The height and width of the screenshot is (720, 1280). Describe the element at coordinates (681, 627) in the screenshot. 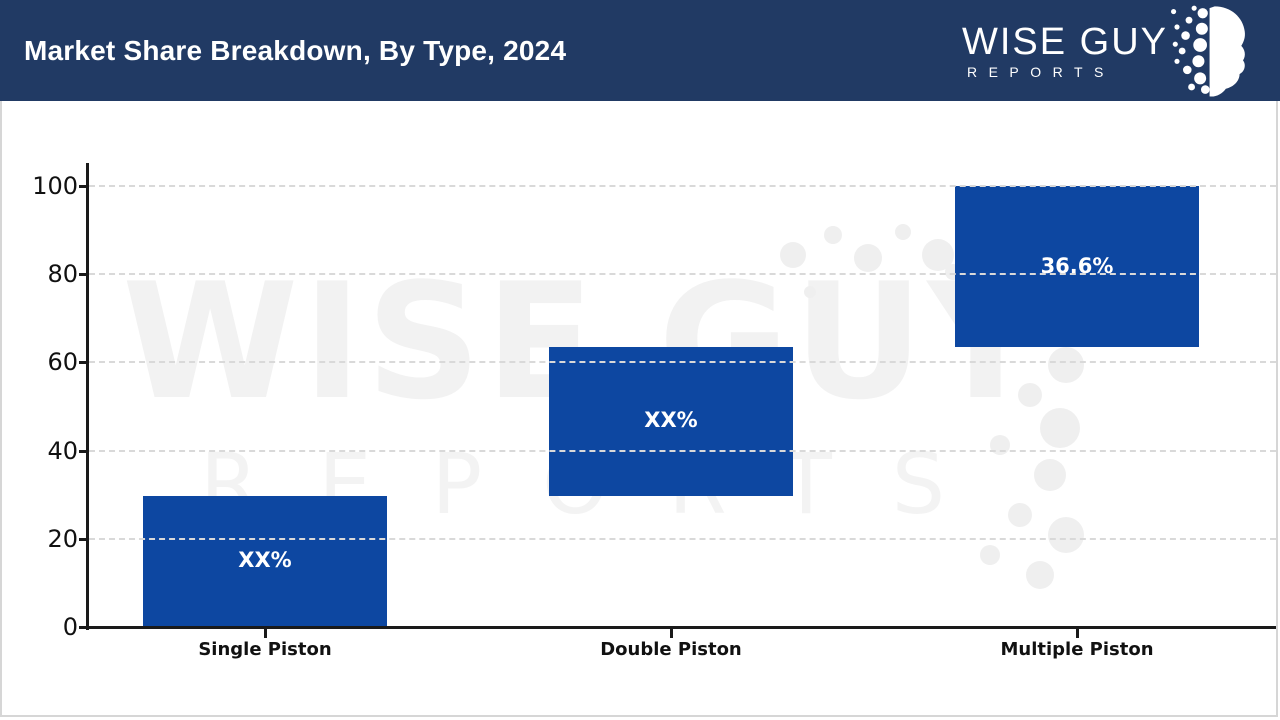

I see `x-axis-line` at that location.